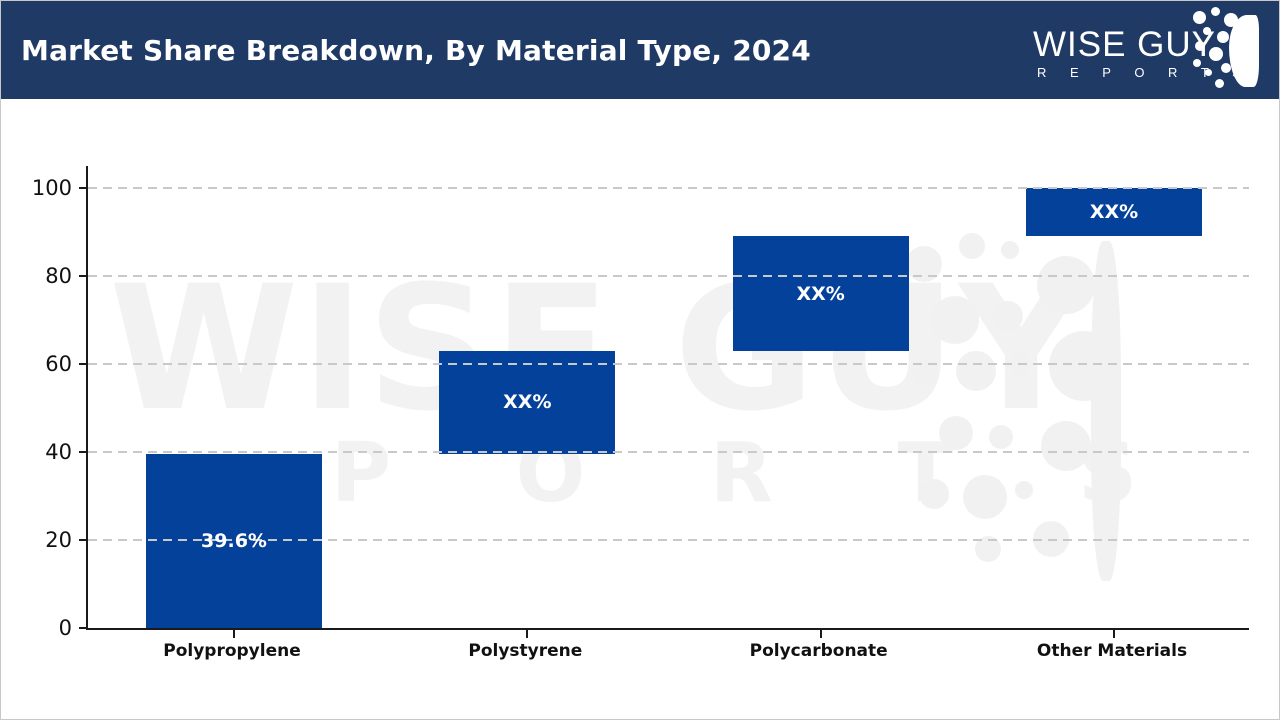  I want to click on bar-polycarbonate, so click(820, 293).